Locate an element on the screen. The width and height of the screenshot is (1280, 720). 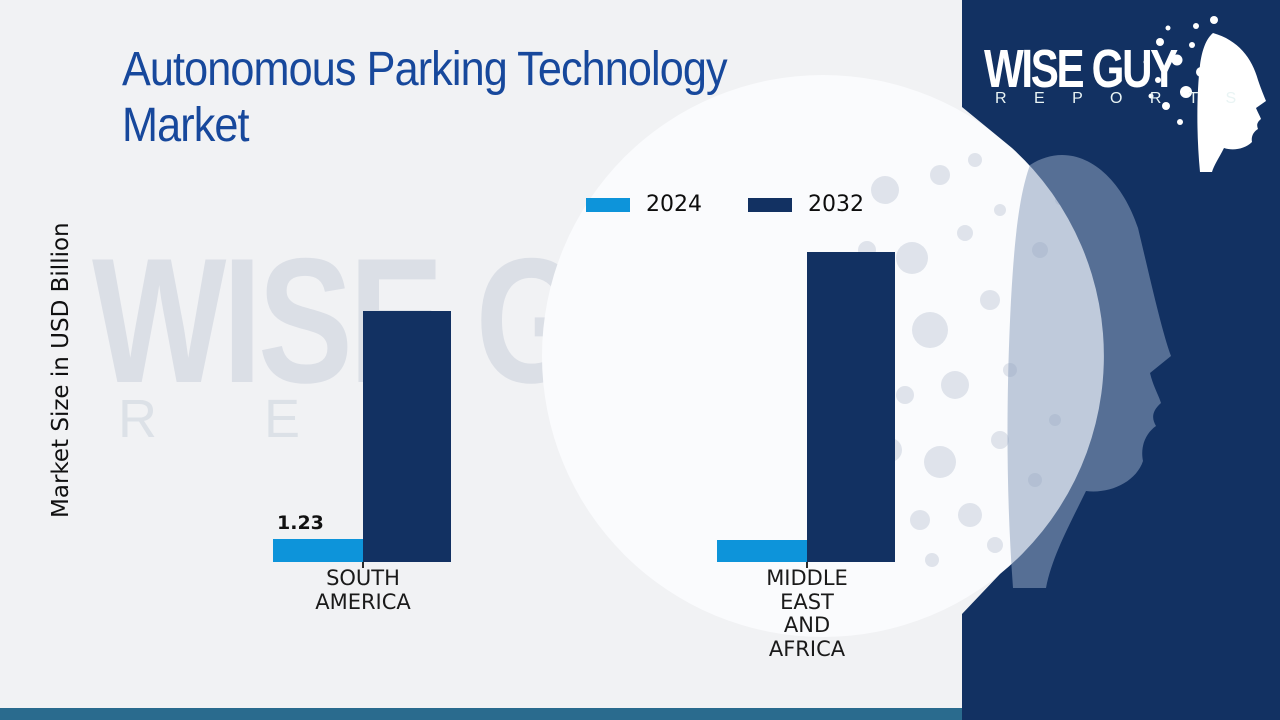
category-label: MIDDLE EAST AND AFRICA is located at coordinates (807, 613).